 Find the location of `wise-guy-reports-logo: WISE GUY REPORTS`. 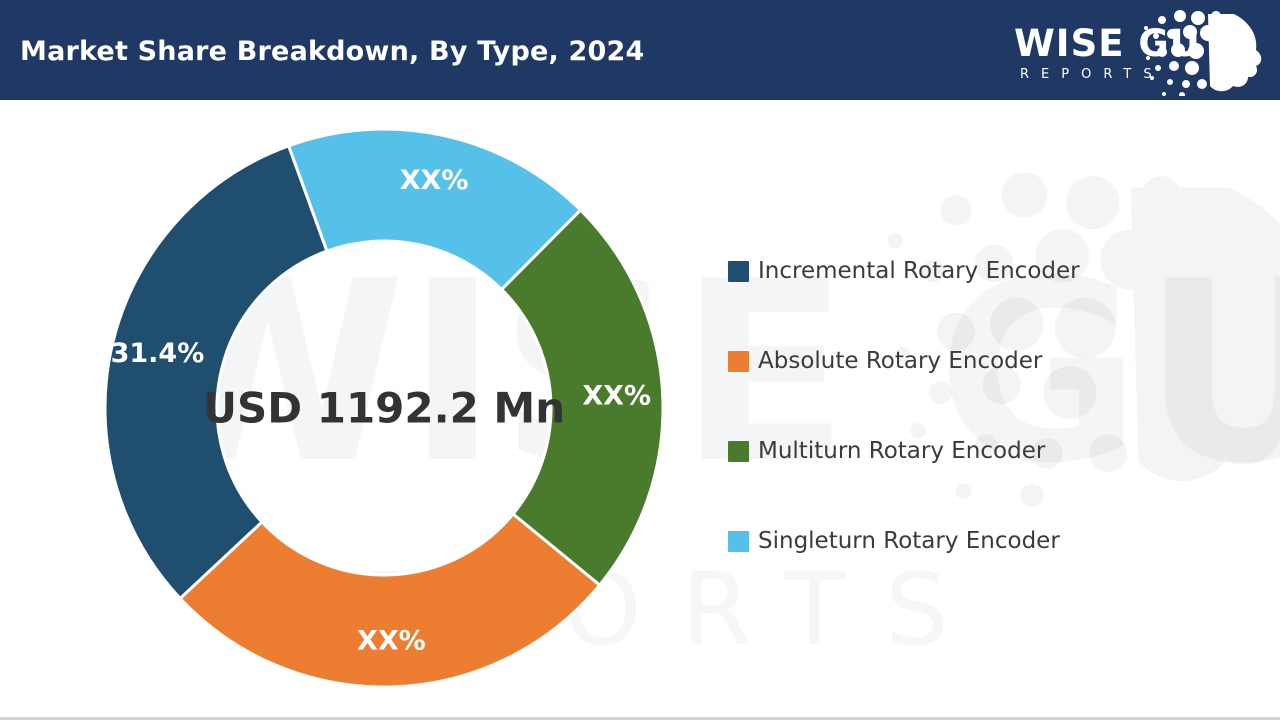

wise-guy-reports-logo: WISE GUY REPORTS is located at coordinates (1138, 53).